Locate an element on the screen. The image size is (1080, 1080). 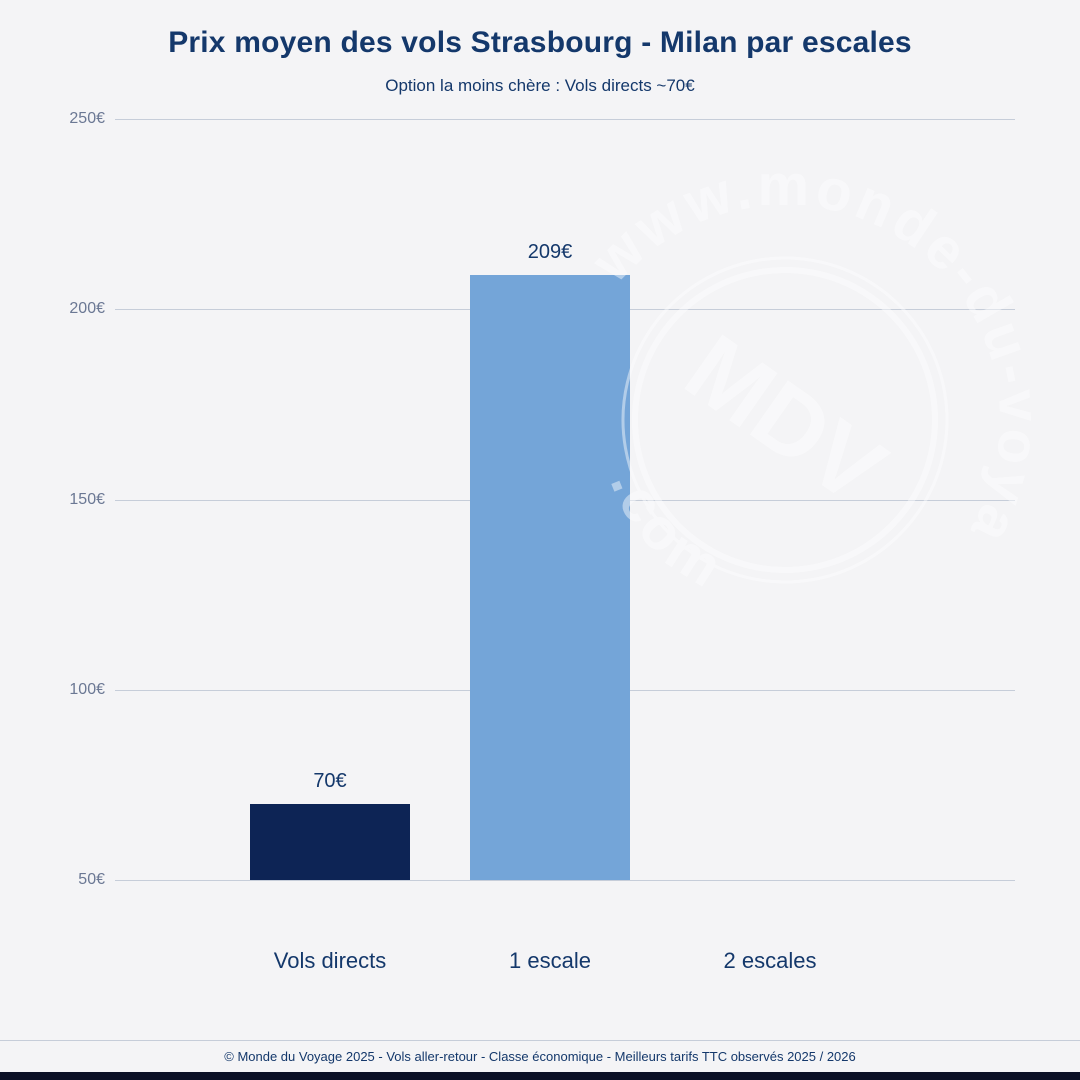
x-axis-category-label: 1 escale is located at coordinates (550, 960).